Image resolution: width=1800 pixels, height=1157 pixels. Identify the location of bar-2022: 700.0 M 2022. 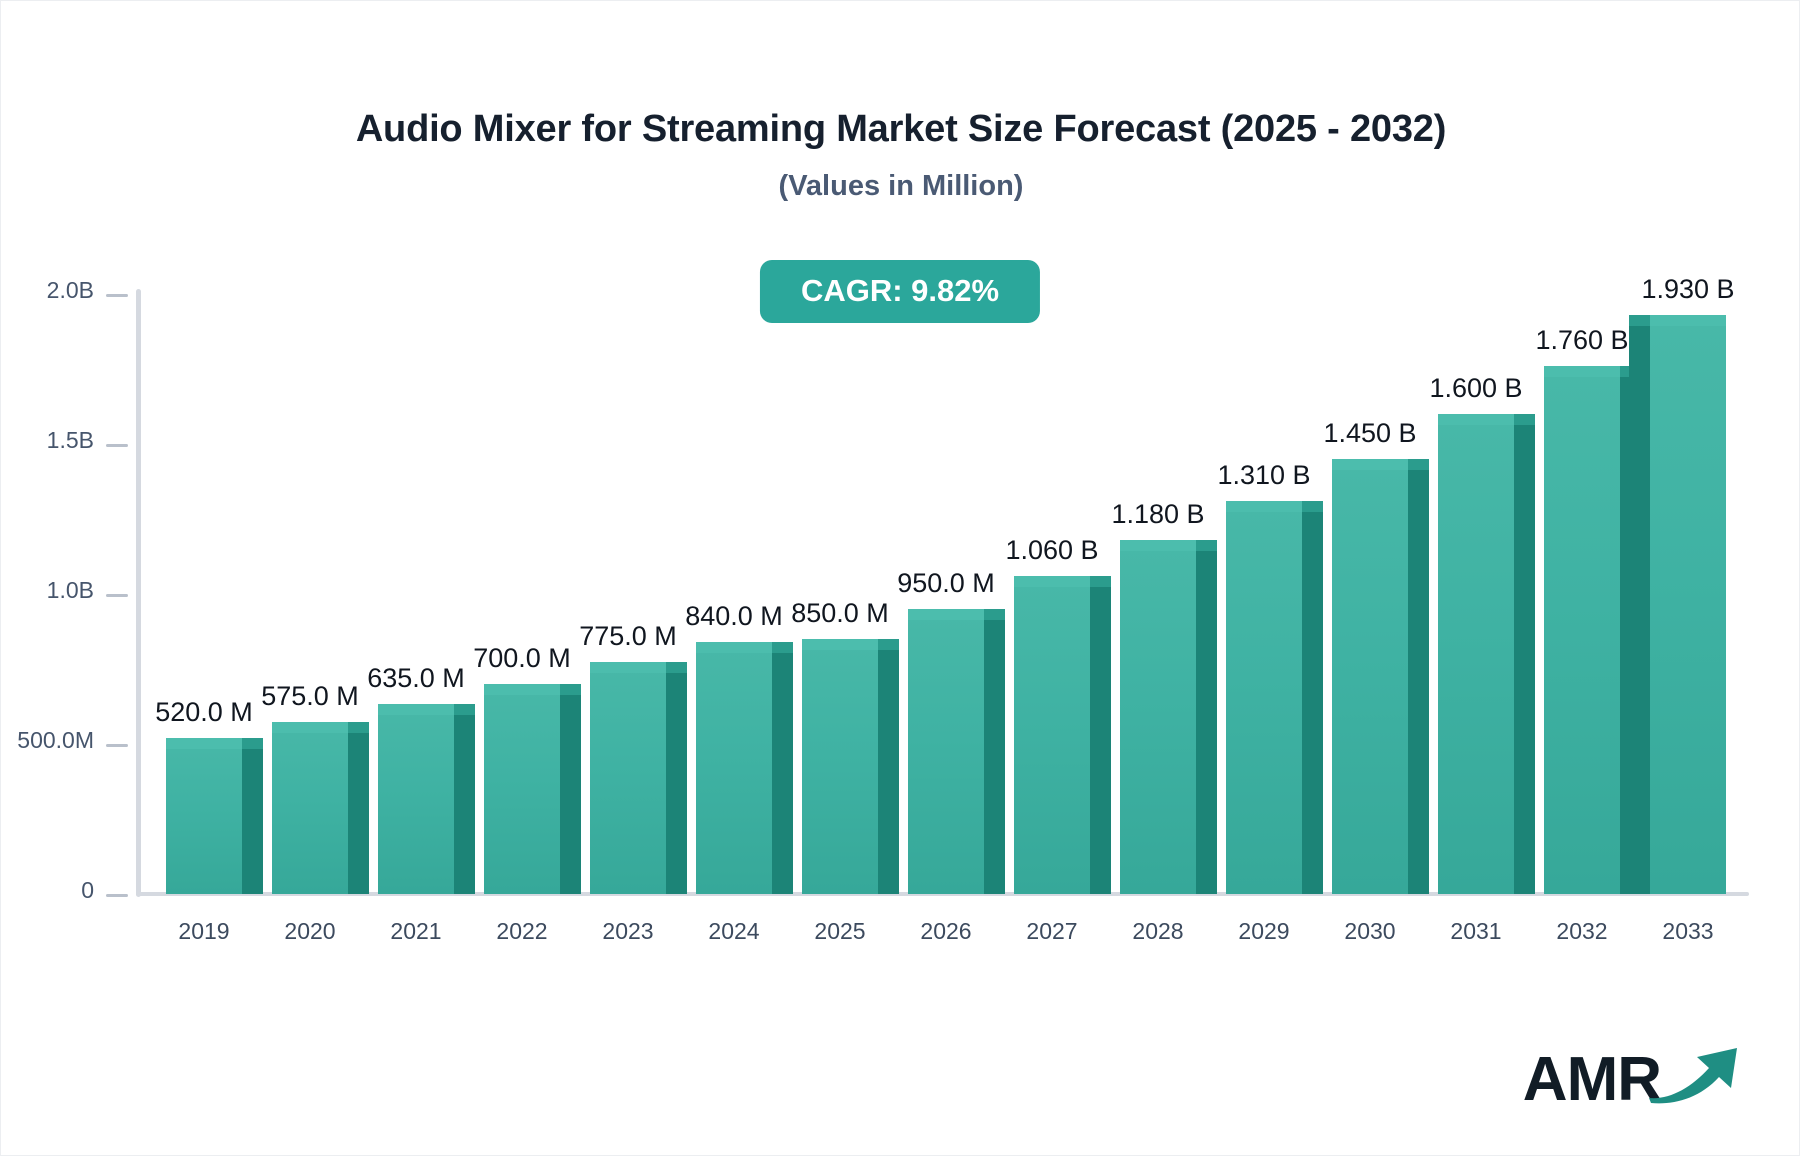
(527, 794).